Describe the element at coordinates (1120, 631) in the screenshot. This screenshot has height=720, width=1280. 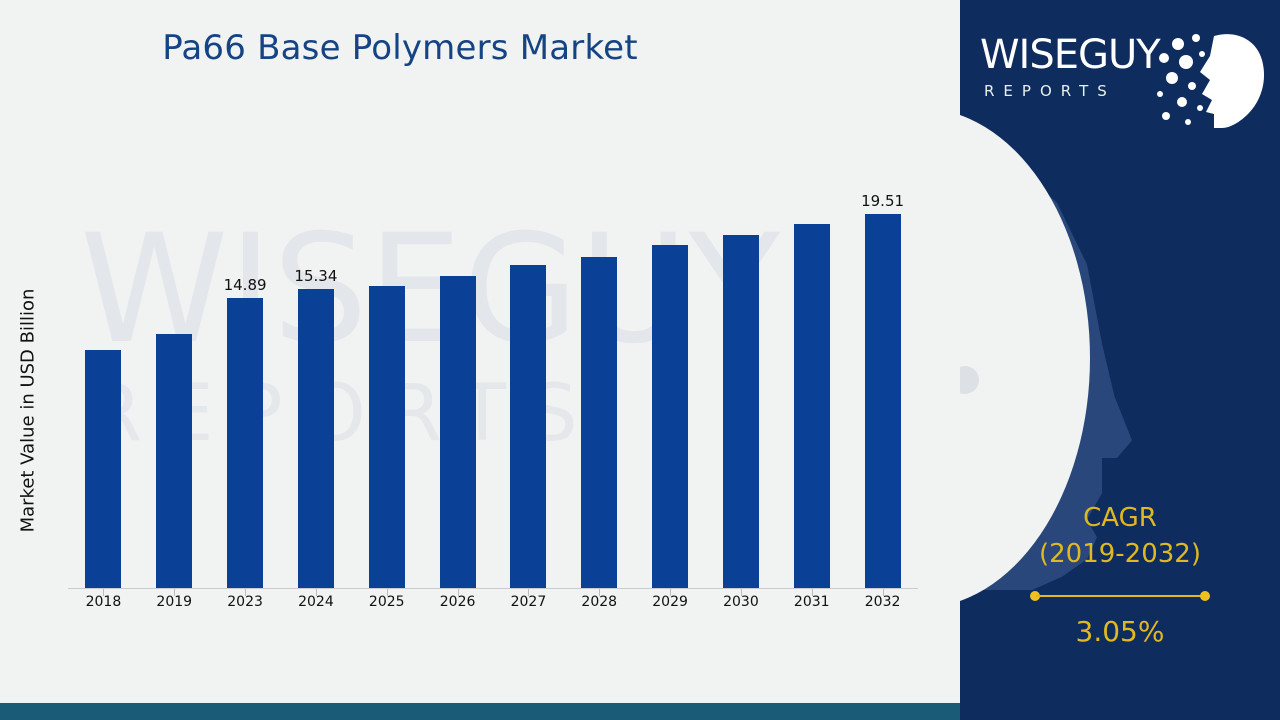
I see `cagr-value: 3.05%` at that location.